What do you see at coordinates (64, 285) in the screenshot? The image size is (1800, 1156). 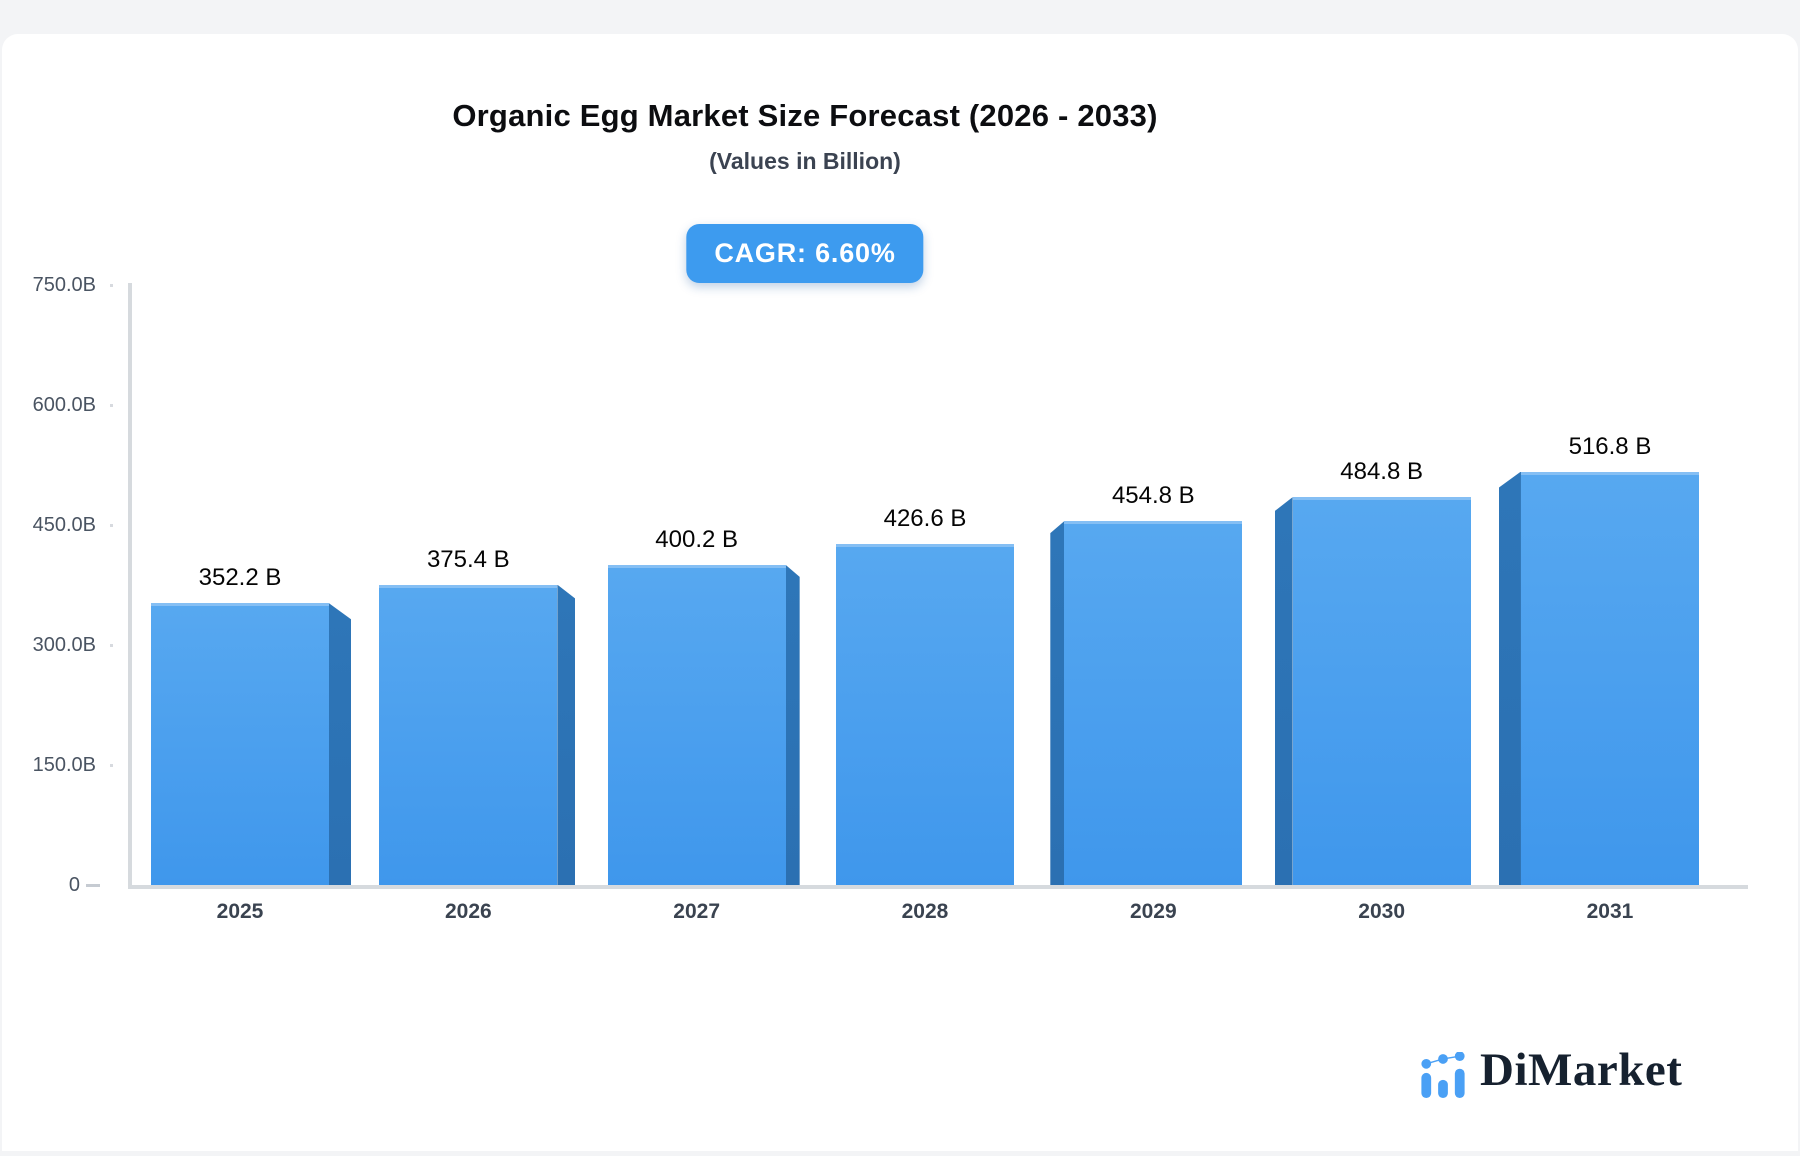 I see `y-axis-label-750.0B: 750.0B` at bounding box center [64, 285].